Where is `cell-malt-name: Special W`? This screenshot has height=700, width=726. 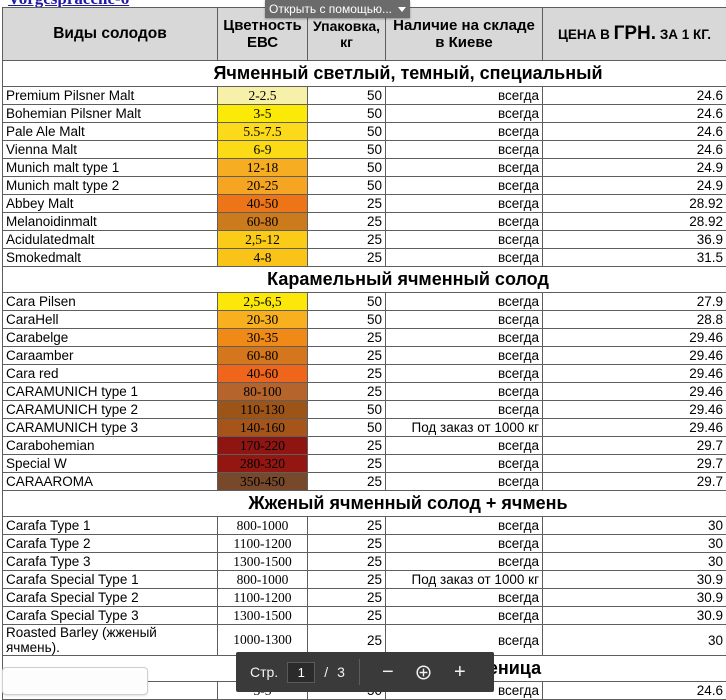
cell-malt-name: Special W is located at coordinates (110, 464).